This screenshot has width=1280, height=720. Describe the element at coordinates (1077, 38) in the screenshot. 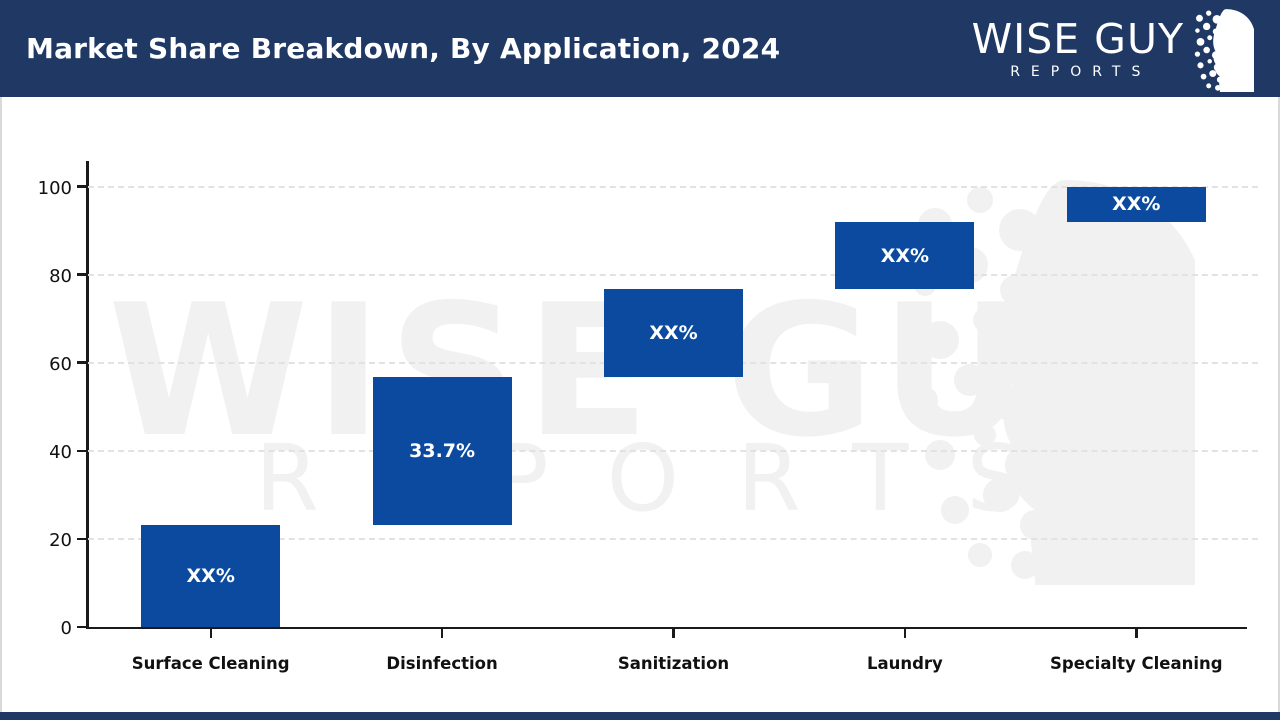

I see `logo-primary-text: WISE GUY` at that location.